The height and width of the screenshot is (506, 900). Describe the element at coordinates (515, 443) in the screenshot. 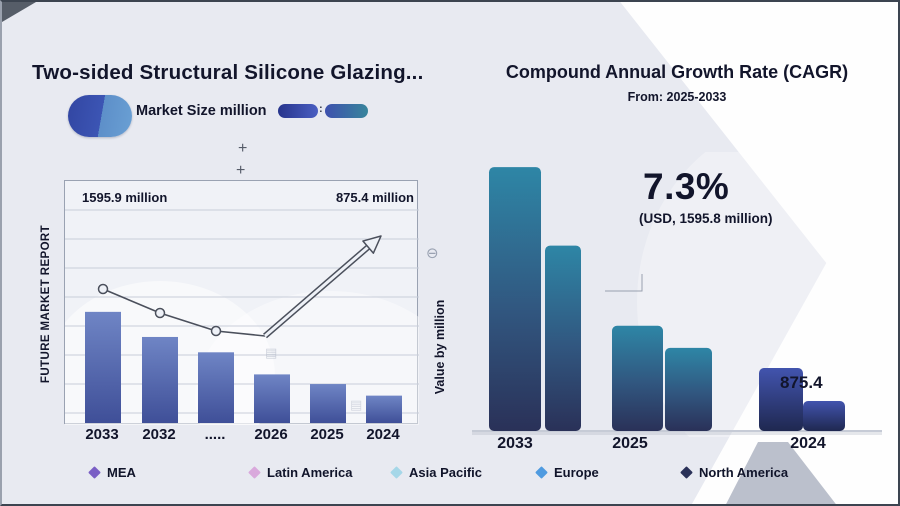

I see `cagr-x-tick-2033: 2033` at that location.